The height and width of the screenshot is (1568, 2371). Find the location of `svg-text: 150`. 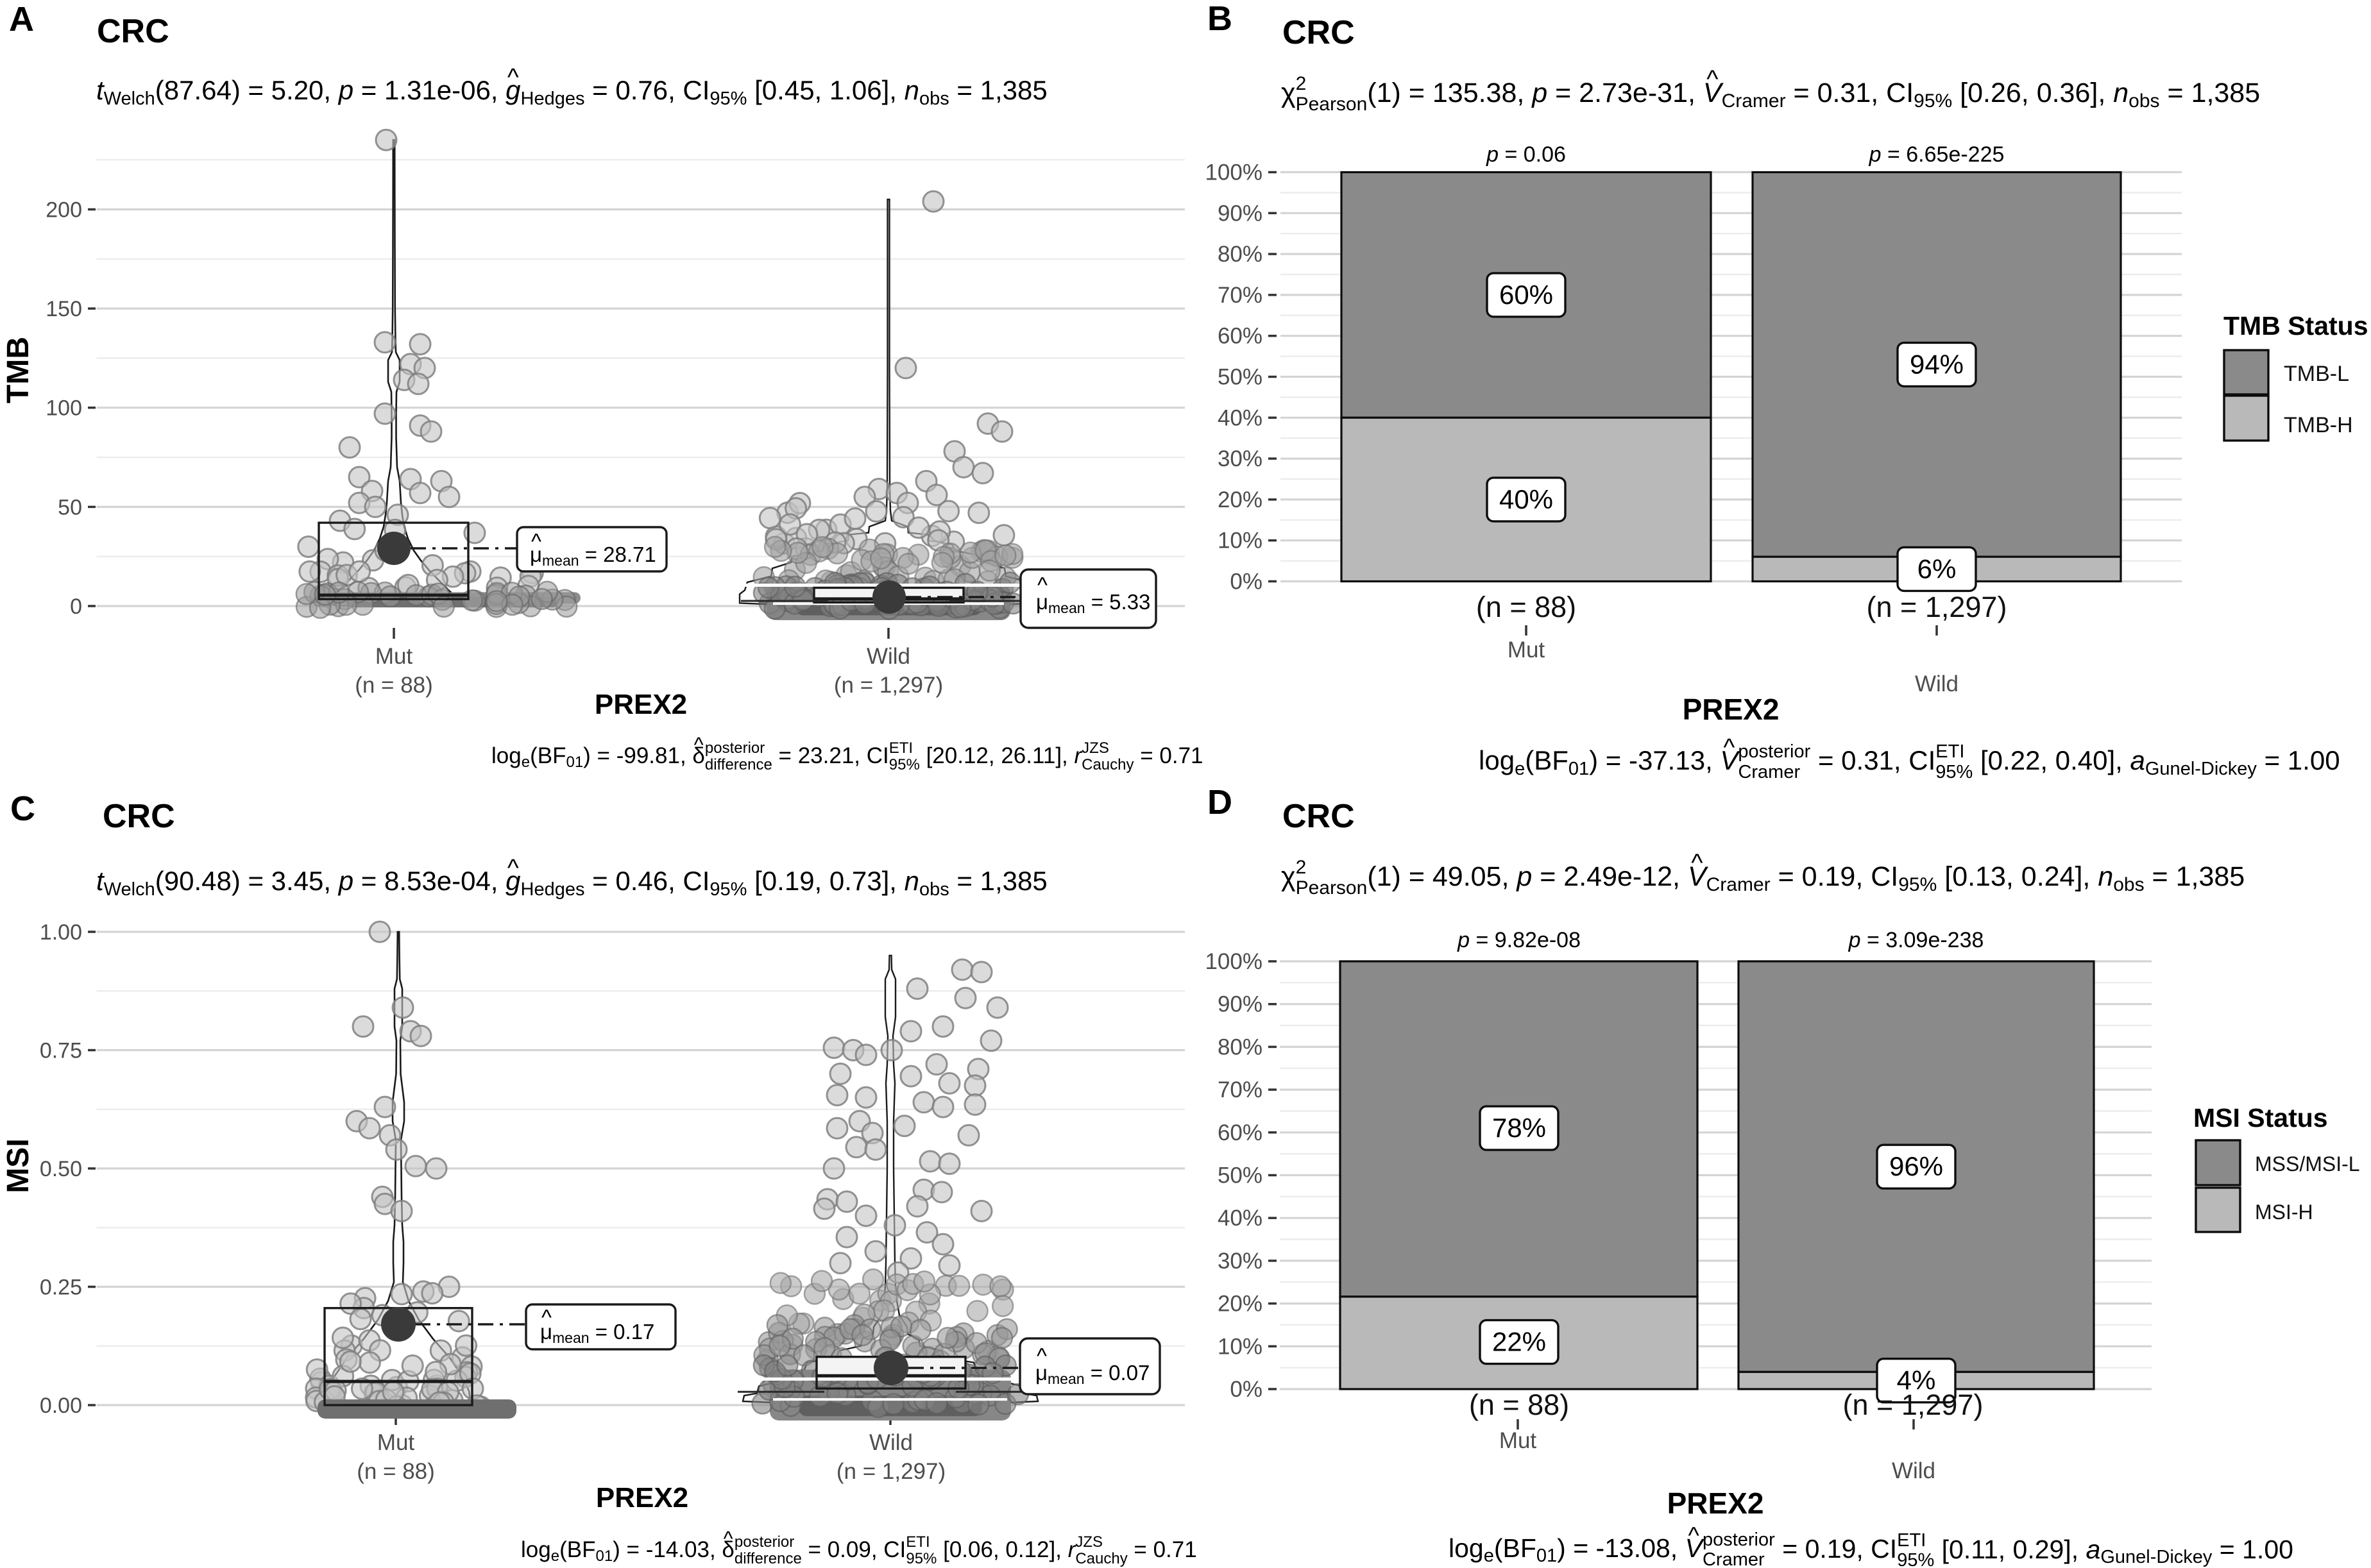

svg-text: 150 is located at coordinates (64, 309).